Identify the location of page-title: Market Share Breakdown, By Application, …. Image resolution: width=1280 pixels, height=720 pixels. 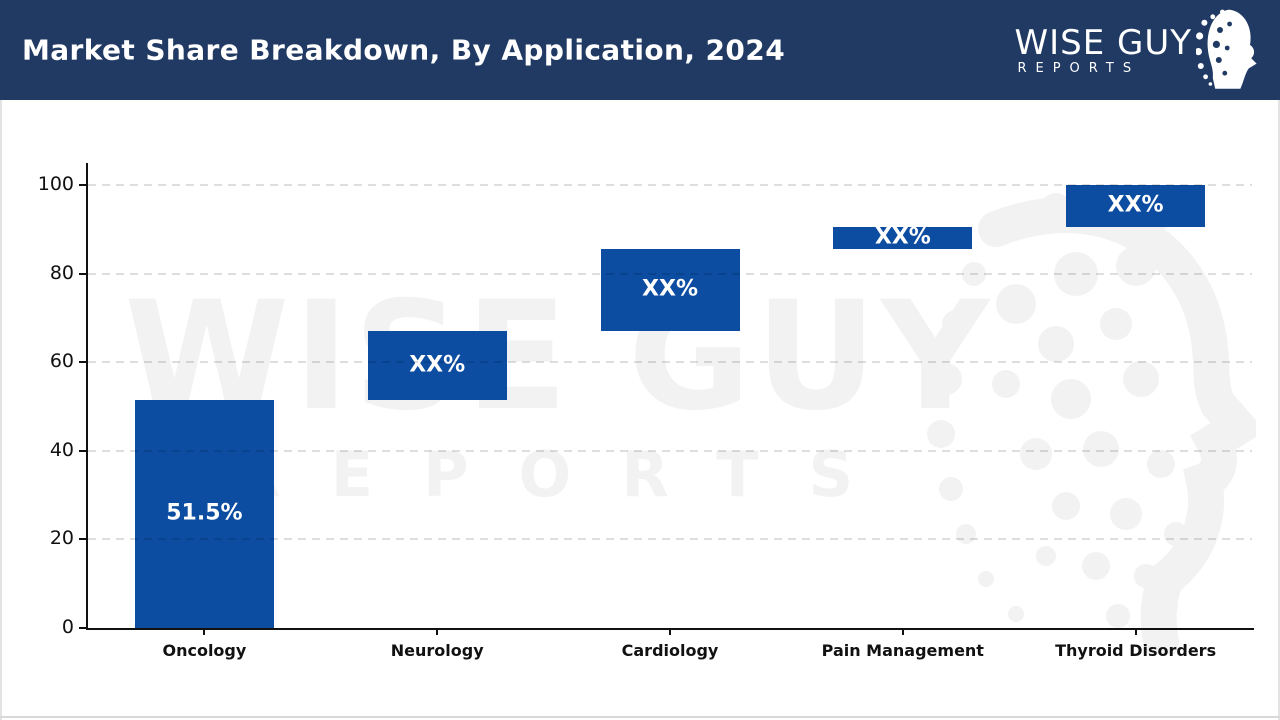
(404, 50).